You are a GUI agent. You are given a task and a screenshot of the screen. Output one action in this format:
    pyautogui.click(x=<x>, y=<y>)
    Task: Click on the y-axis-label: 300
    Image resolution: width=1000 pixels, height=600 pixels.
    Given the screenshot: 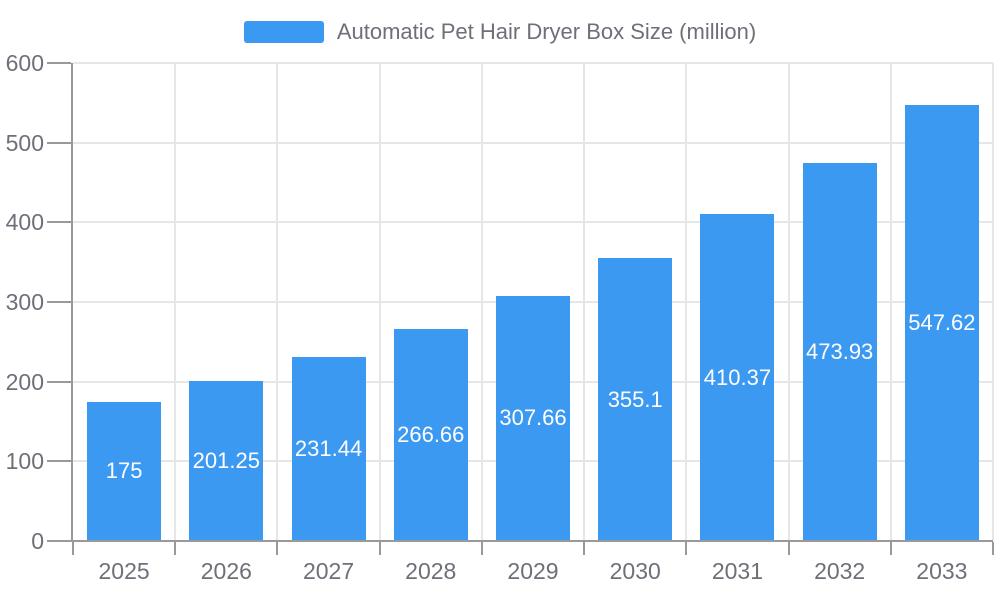 What is the action you would take?
    pyautogui.click(x=24, y=302)
    